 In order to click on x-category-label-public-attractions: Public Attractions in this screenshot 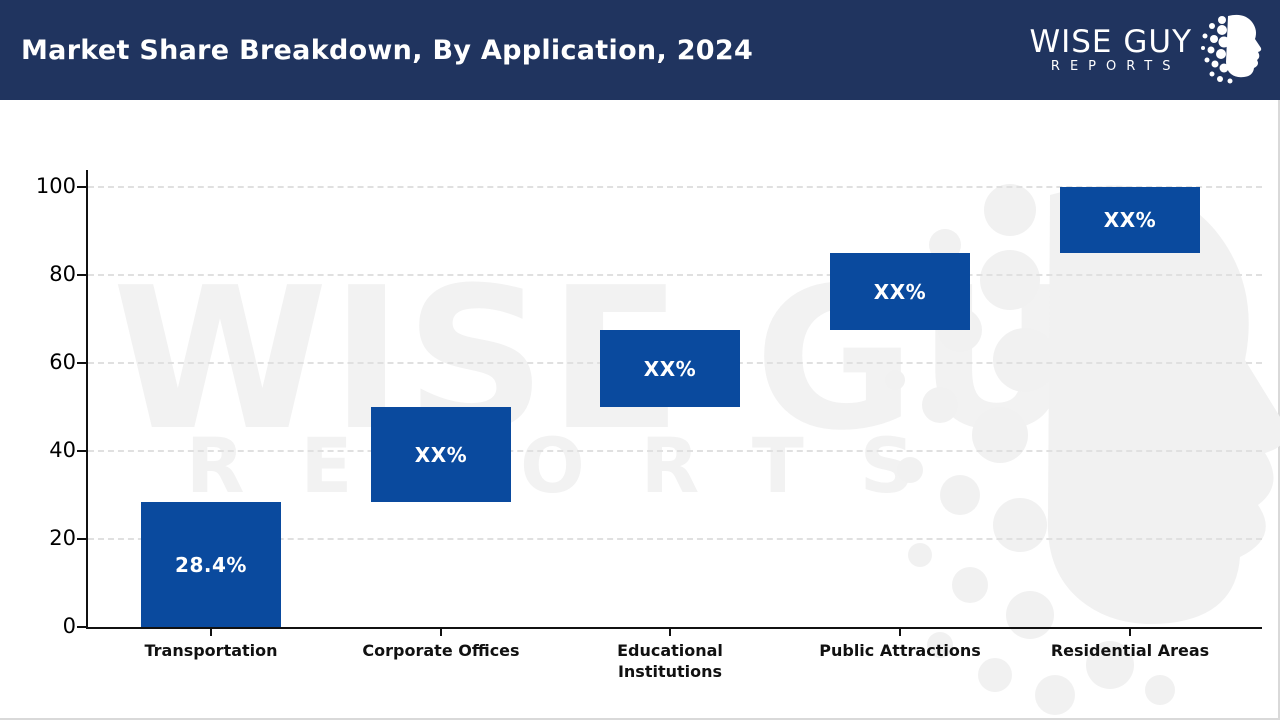, I will do `click(900, 650)`.